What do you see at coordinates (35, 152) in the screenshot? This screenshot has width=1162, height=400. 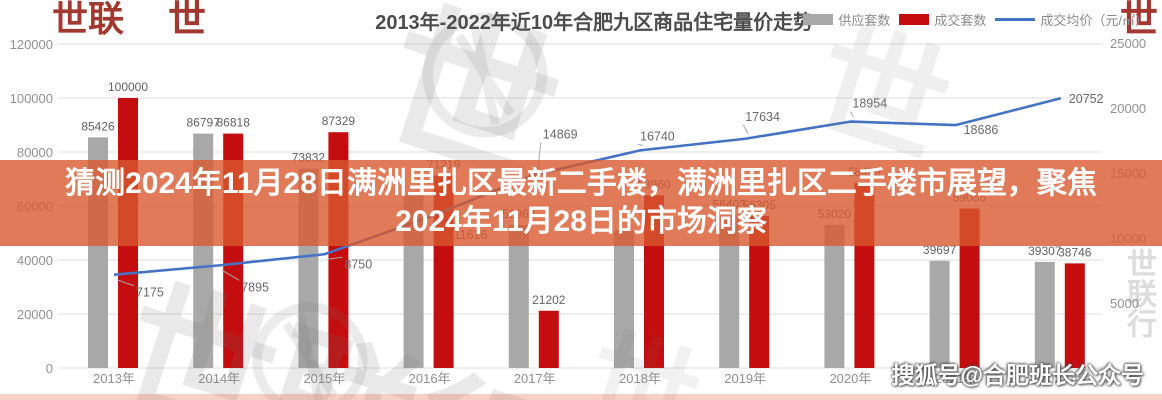 I see `y-left-tick: 80000` at bounding box center [35, 152].